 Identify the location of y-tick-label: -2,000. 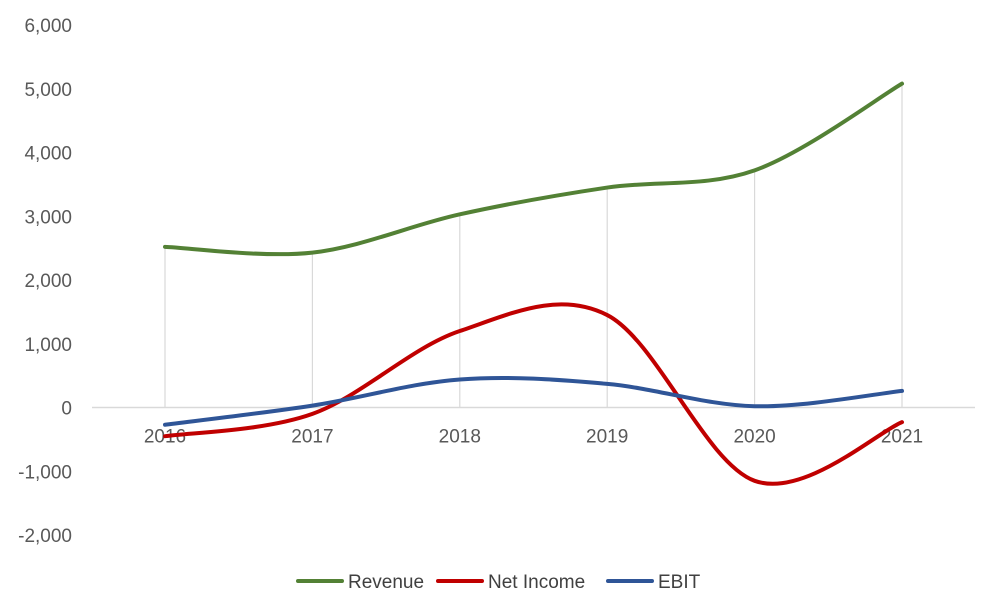
(45, 536).